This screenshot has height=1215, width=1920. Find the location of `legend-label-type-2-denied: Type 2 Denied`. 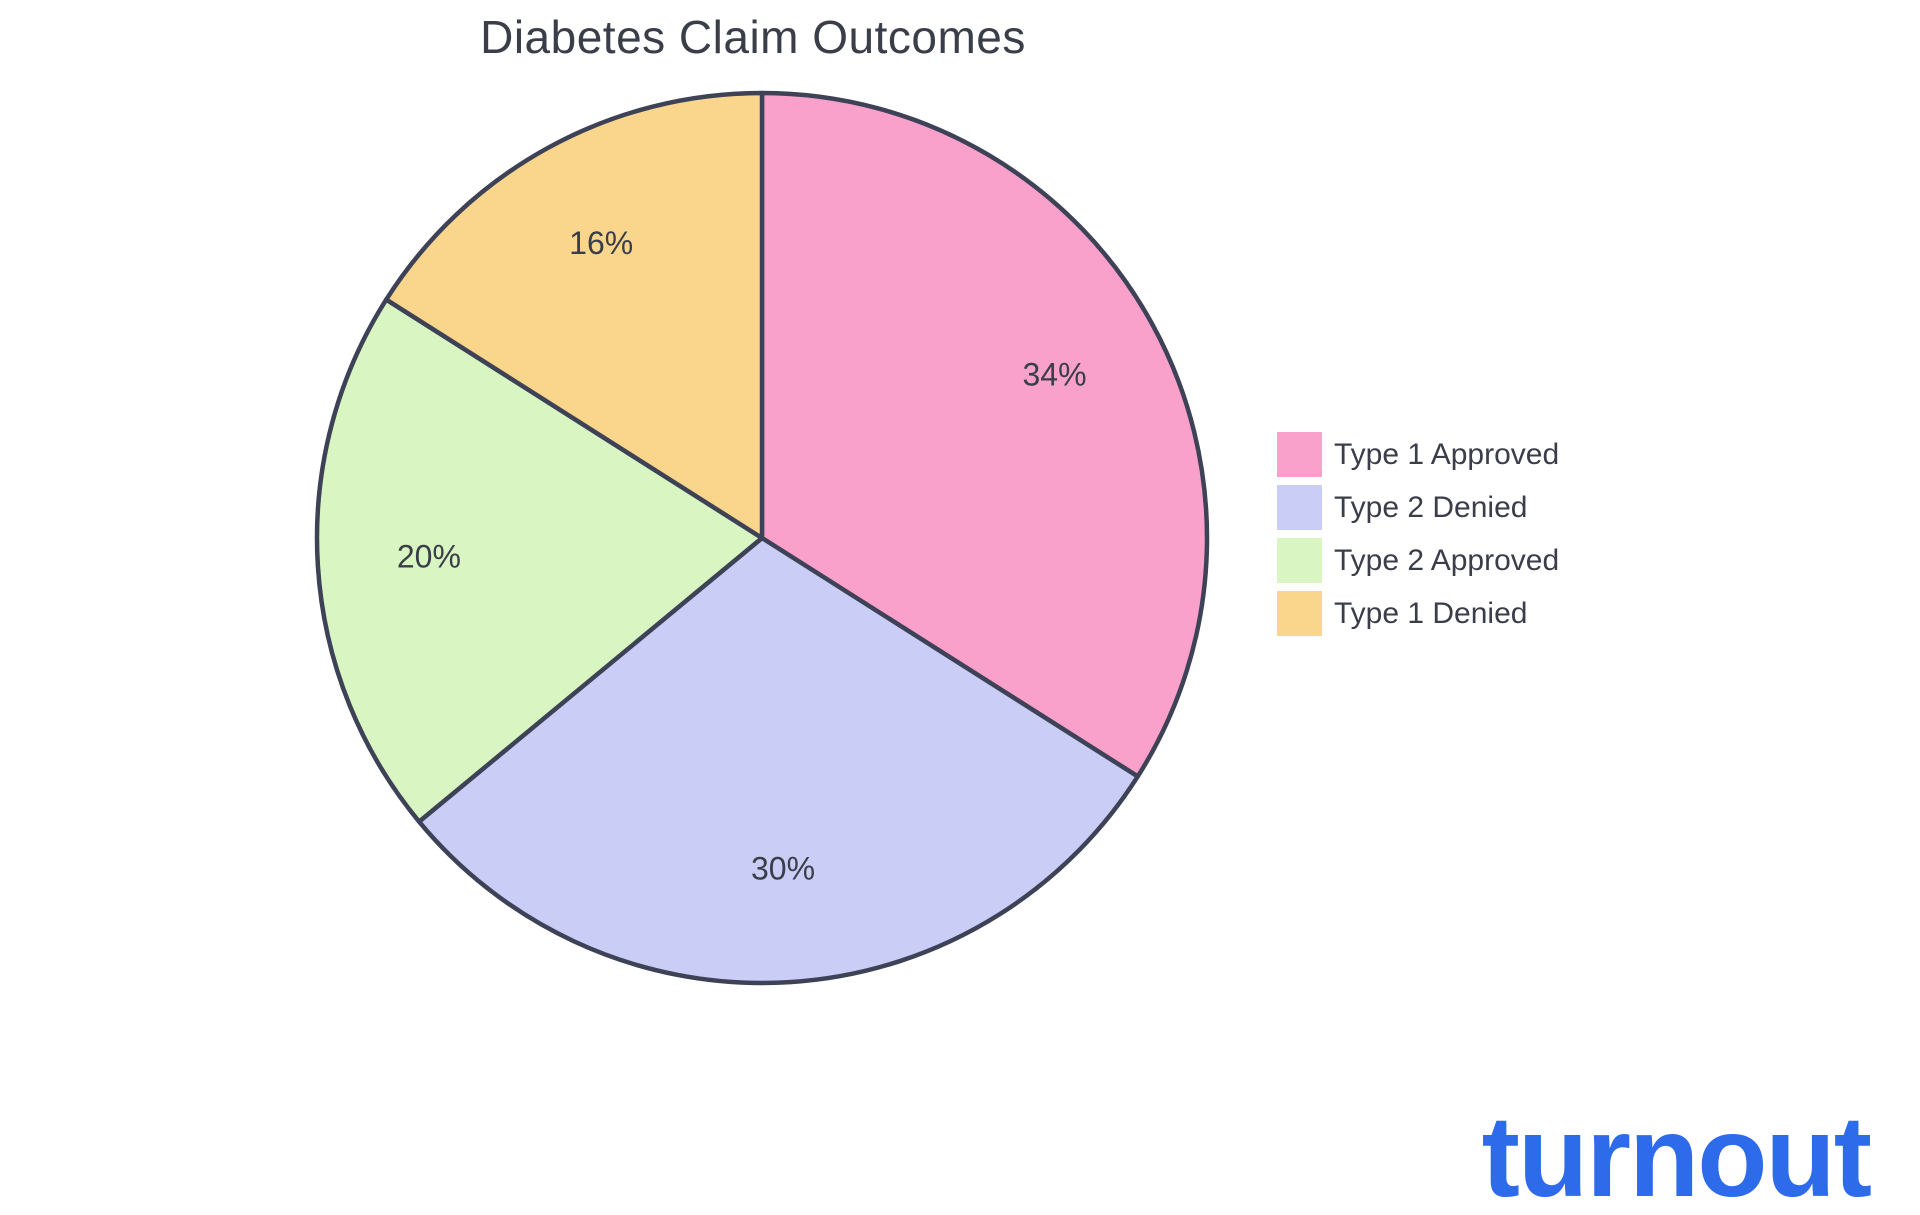

legend-label-type-2-denied: Type 2 Denied is located at coordinates (1431, 507).